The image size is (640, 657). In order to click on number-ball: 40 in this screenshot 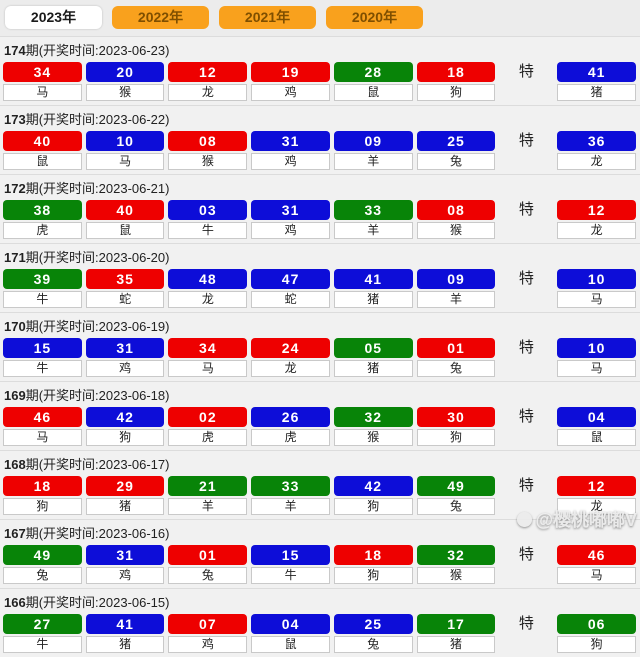, I will do `click(125, 210)`.